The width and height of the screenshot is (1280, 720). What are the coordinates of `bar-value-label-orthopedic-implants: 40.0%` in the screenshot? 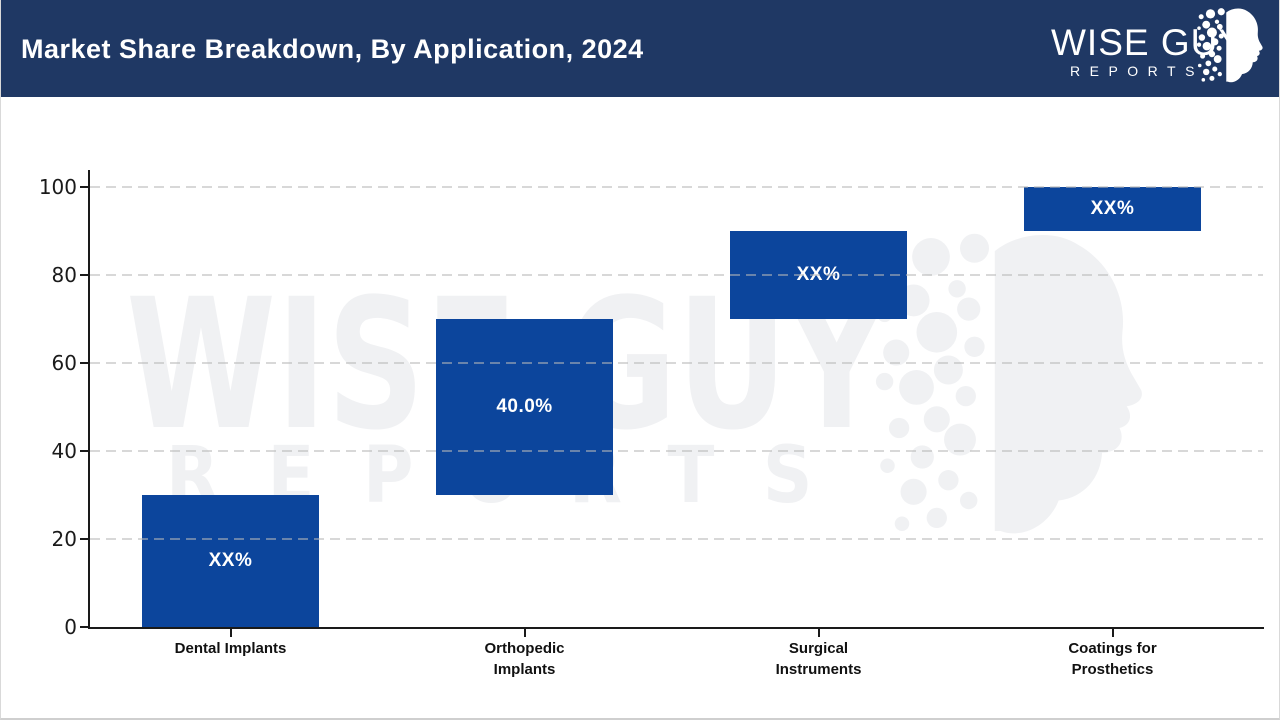 It's located at (524, 406).